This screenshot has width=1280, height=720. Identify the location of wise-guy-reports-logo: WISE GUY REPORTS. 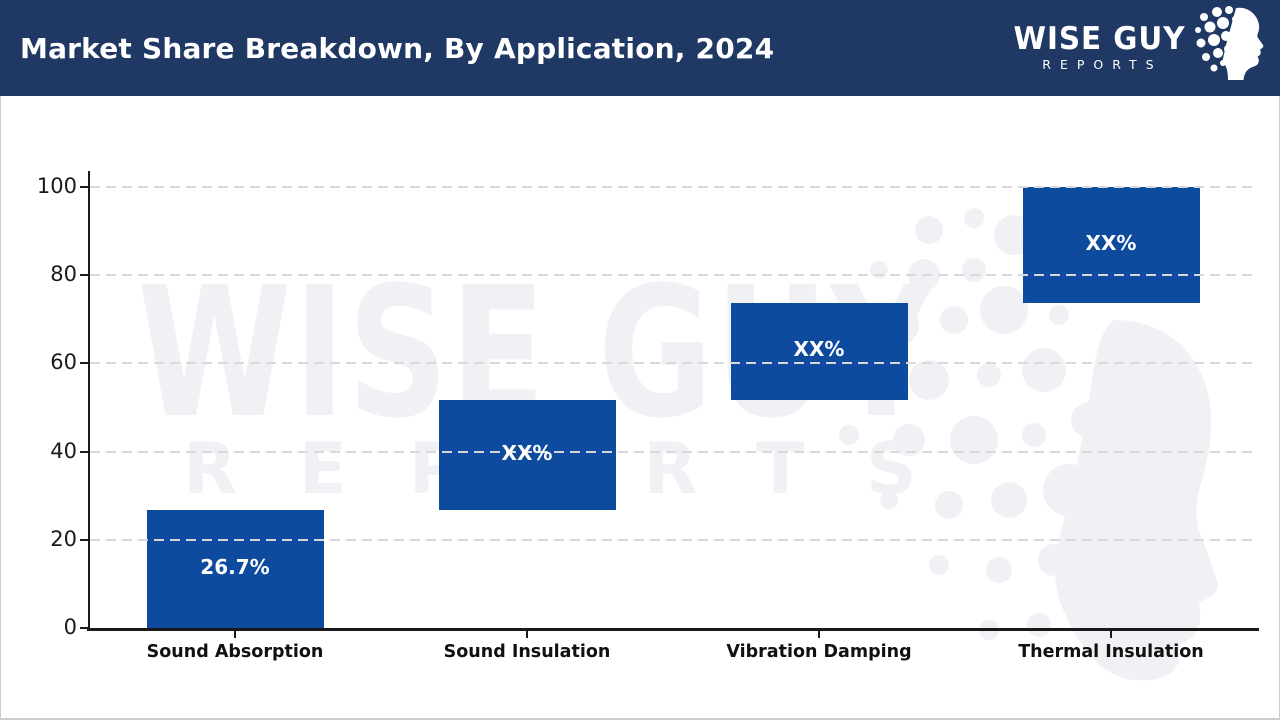
(1137, 48).